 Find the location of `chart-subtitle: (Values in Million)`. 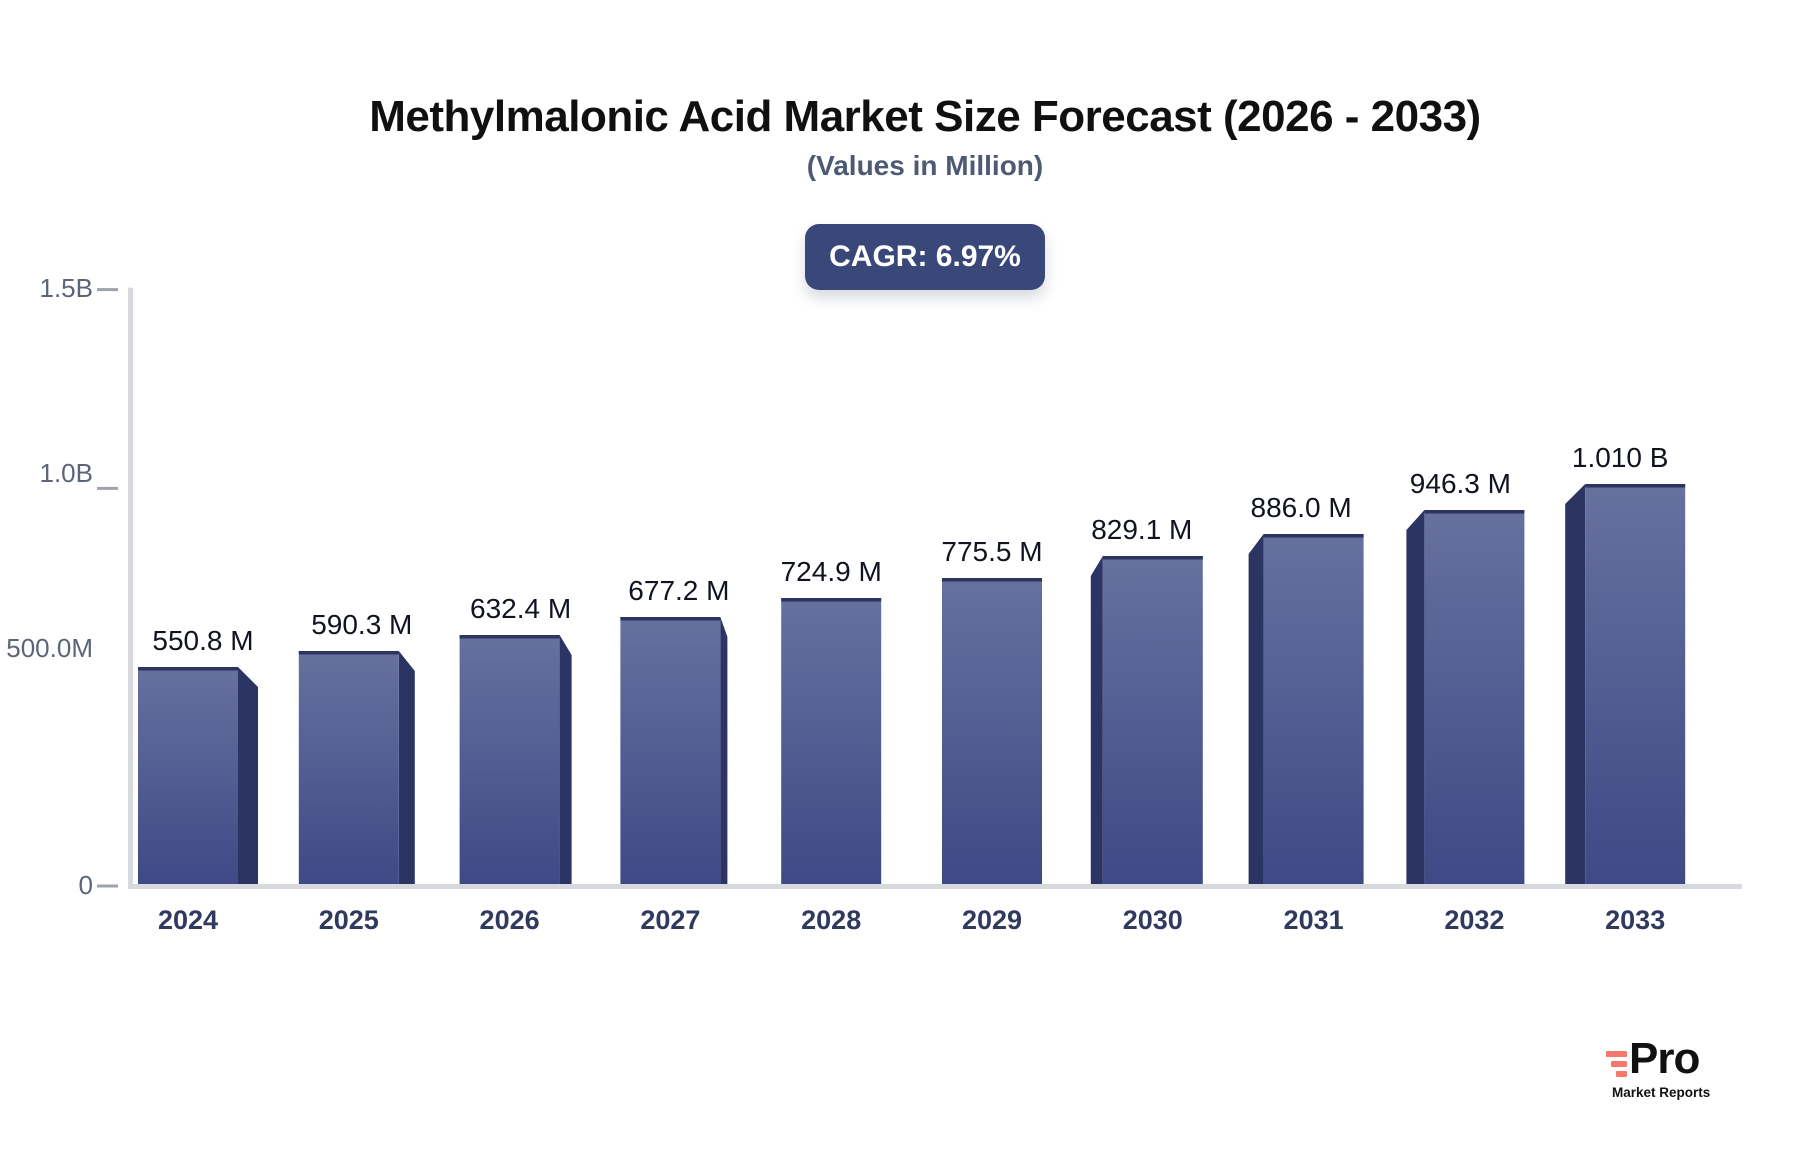

chart-subtitle: (Values in Million) is located at coordinates (925, 165).